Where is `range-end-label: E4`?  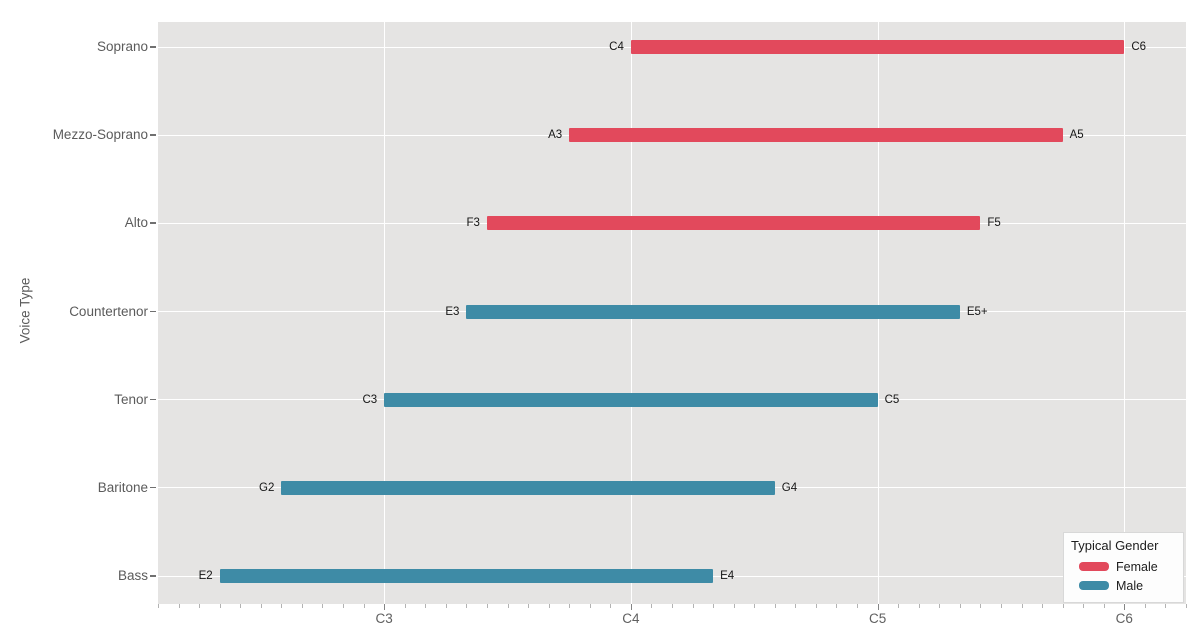 range-end-label: E4 is located at coordinates (727, 576).